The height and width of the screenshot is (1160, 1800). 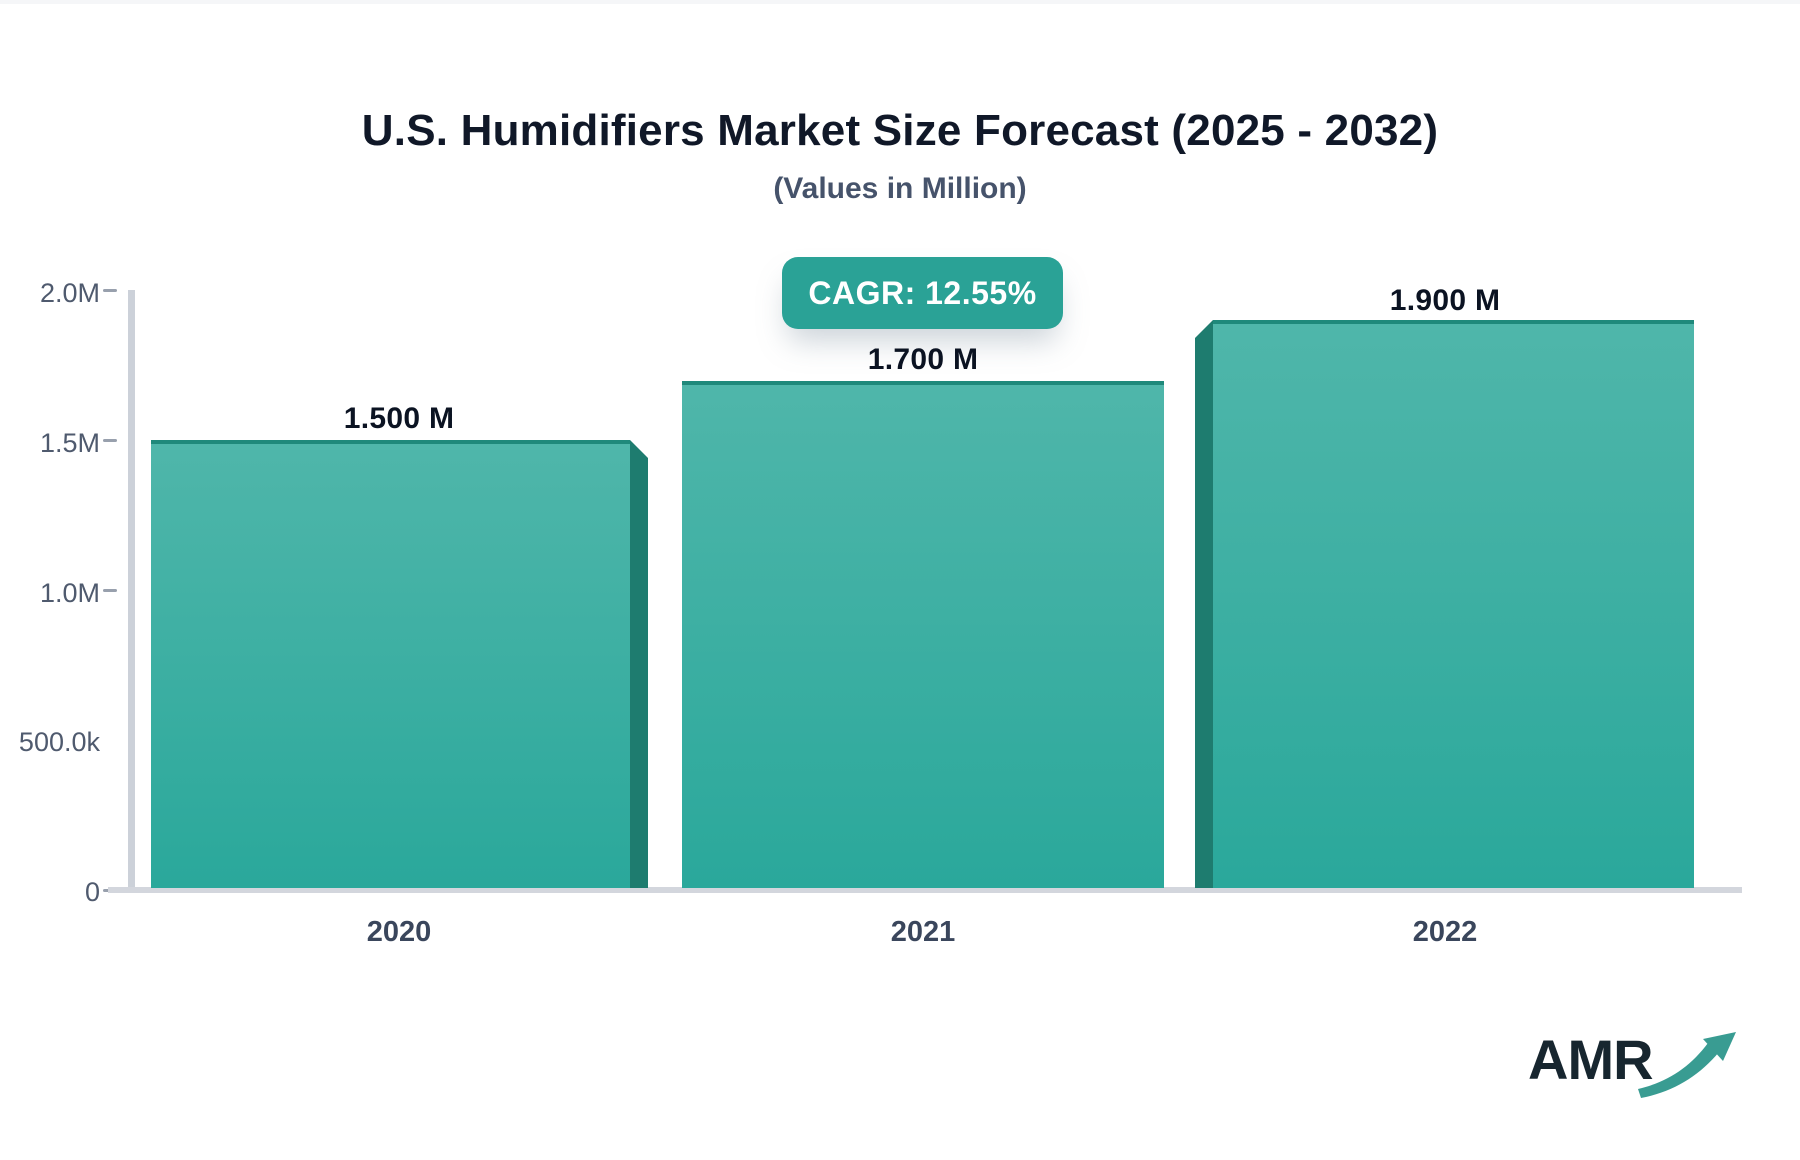 What do you see at coordinates (92, 892) in the screenshot?
I see `y-tick-label-0: 0` at bounding box center [92, 892].